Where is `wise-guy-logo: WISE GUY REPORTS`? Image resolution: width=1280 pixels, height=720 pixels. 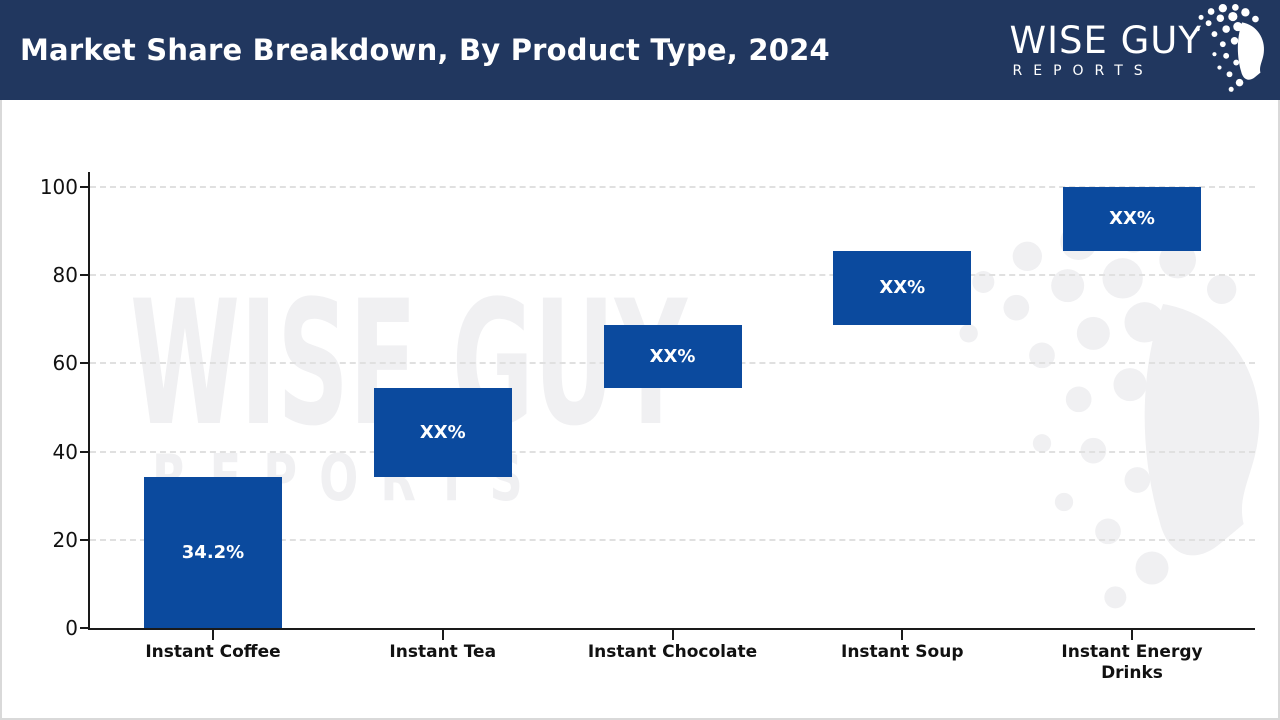
wise-guy-logo: WISE GUY REPORTS is located at coordinates (1138, 50).